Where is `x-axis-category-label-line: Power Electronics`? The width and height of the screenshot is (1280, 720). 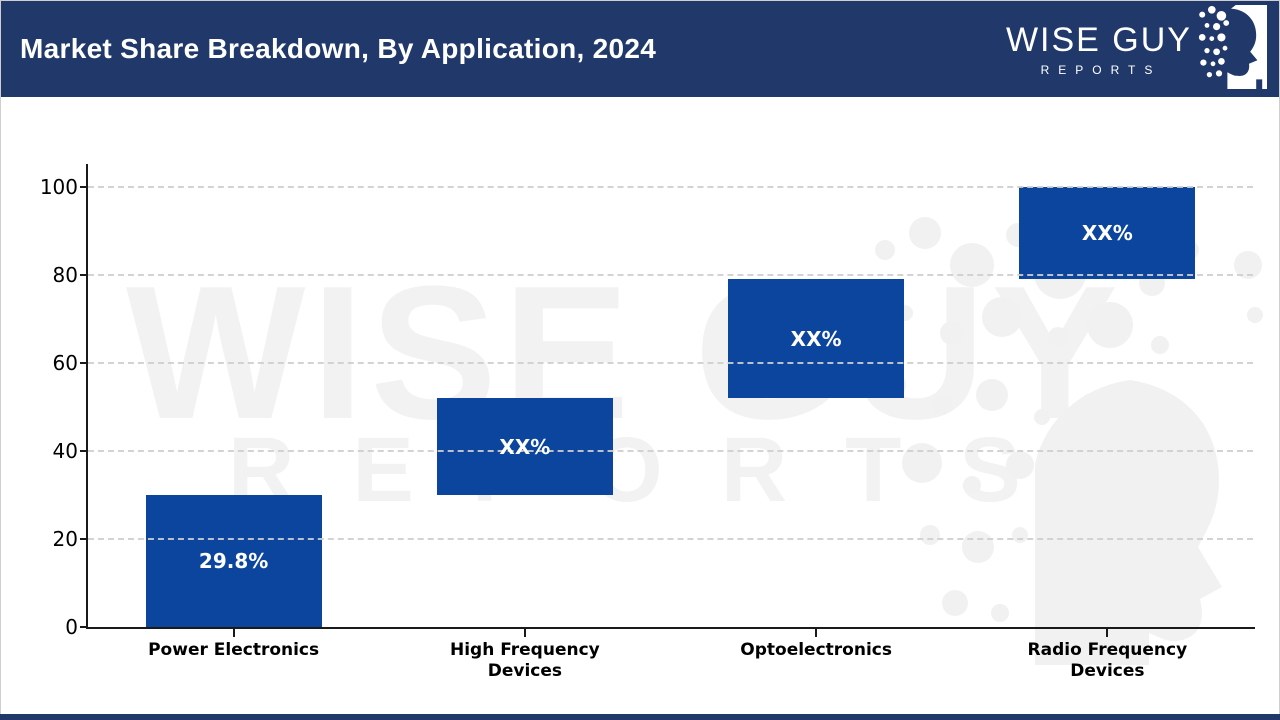 x-axis-category-label-line: Power Electronics is located at coordinates (234, 650).